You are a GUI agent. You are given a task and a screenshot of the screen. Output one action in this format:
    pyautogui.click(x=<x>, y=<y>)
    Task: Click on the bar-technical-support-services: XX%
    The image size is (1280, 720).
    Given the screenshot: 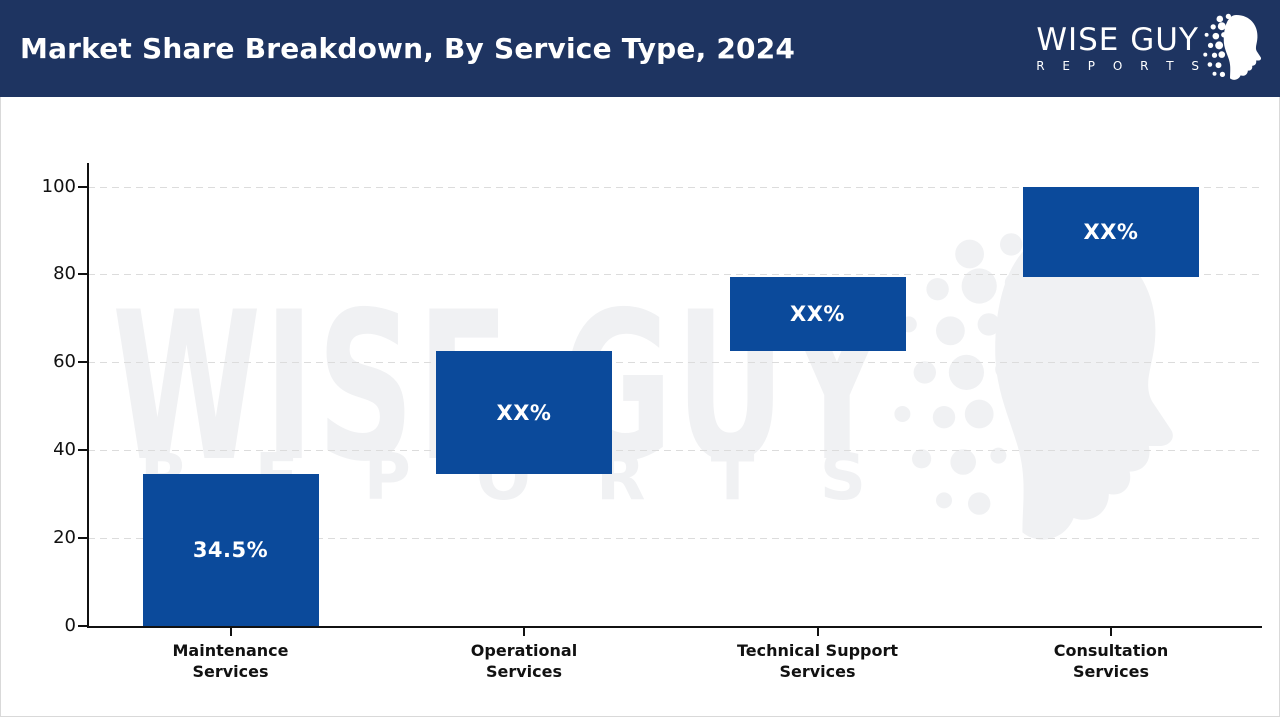 What is the action you would take?
    pyautogui.click(x=817, y=314)
    